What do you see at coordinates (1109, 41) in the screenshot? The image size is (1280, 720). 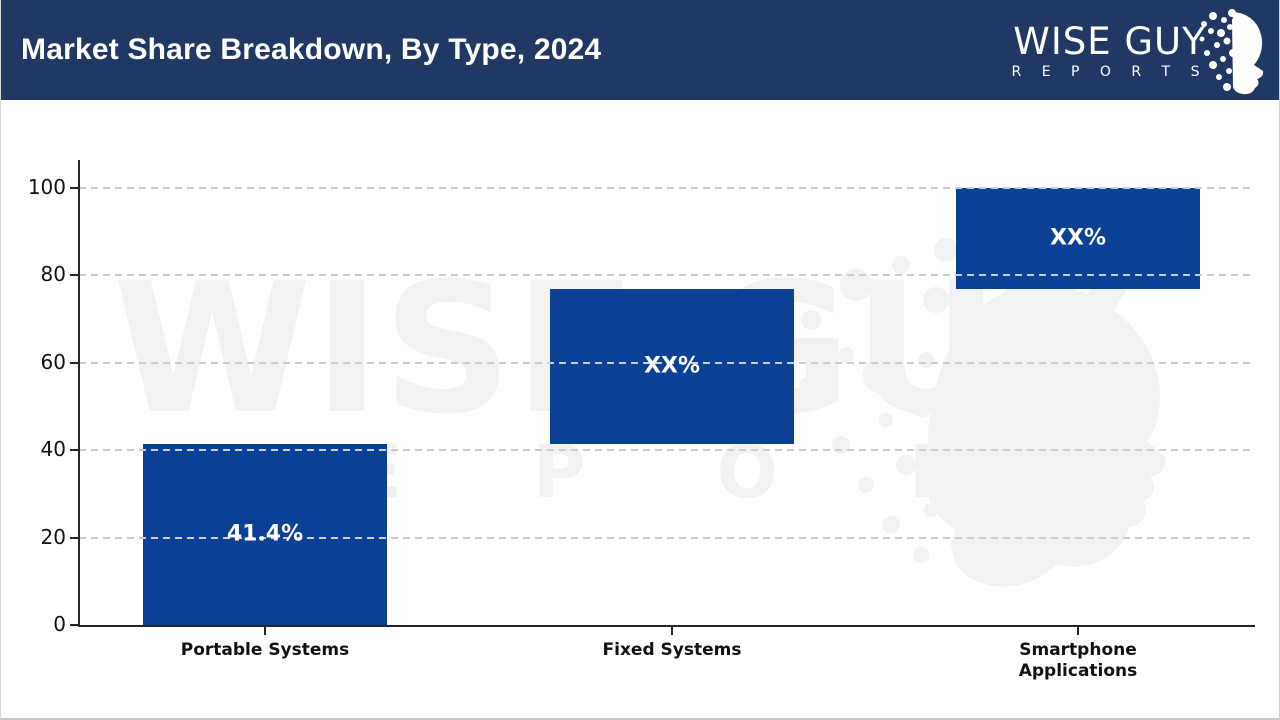 I see `brand-name: WISE GUY` at bounding box center [1109, 41].